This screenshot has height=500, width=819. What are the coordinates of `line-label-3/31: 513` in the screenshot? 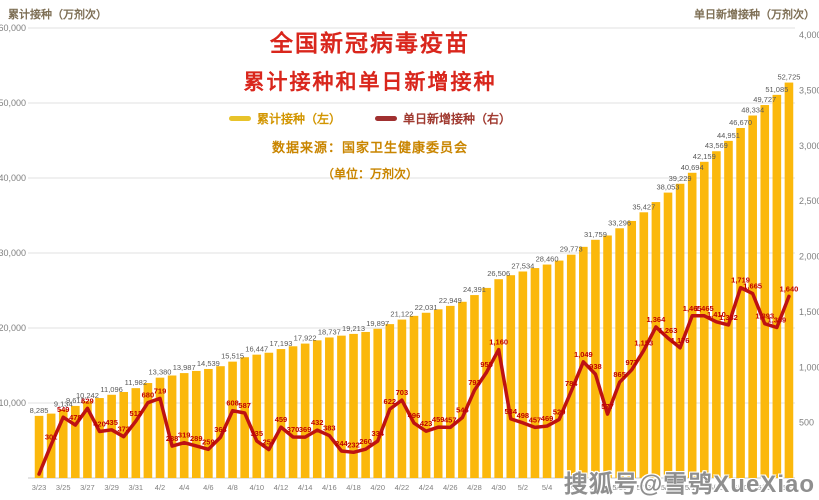 It's located at (136, 413).